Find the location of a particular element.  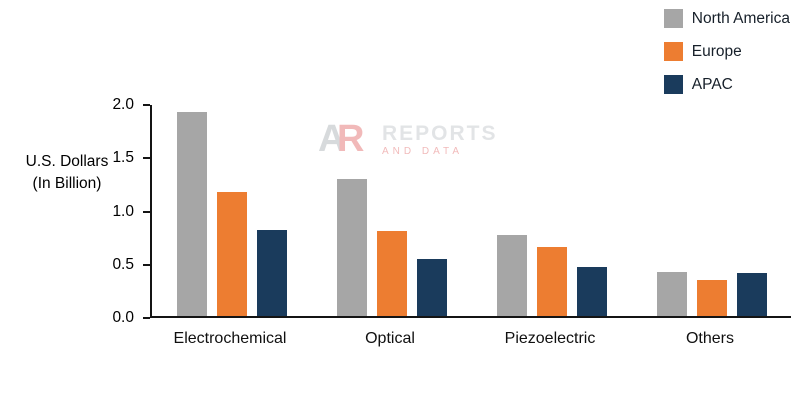

x-category-label: Others is located at coordinates (709, 338).